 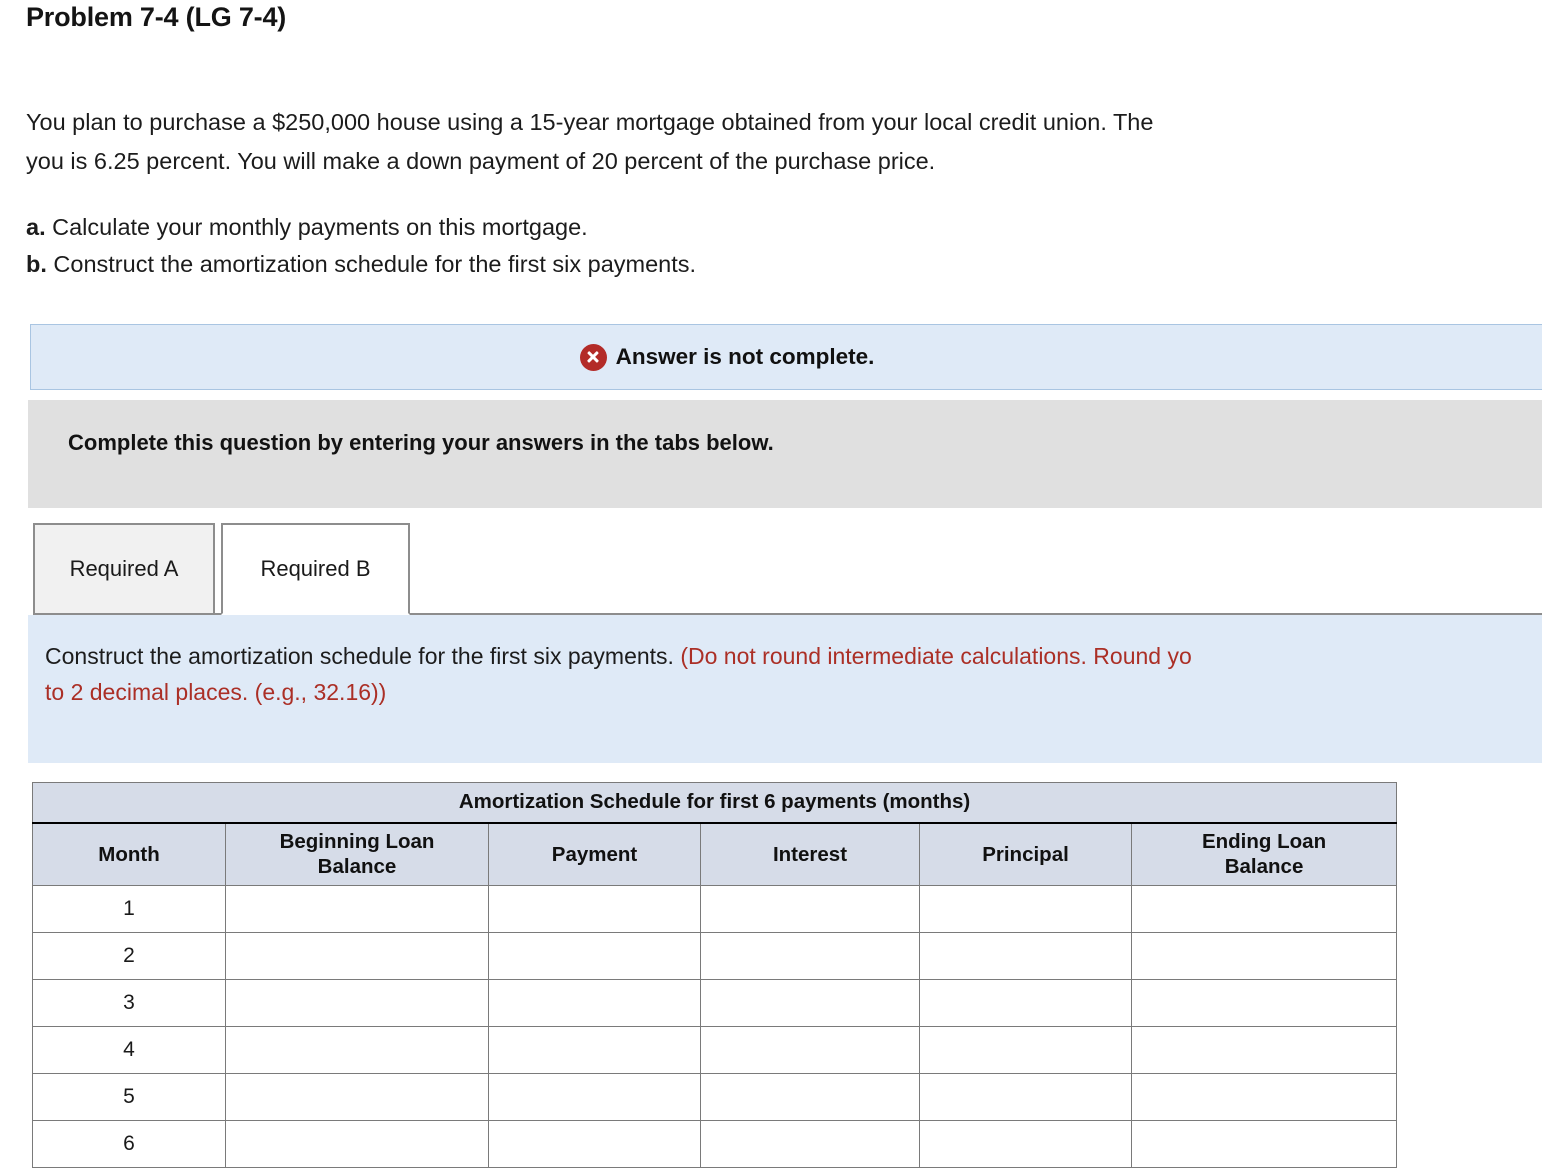 I want to click on column-header-month-line-1: Month, so click(x=129, y=854).